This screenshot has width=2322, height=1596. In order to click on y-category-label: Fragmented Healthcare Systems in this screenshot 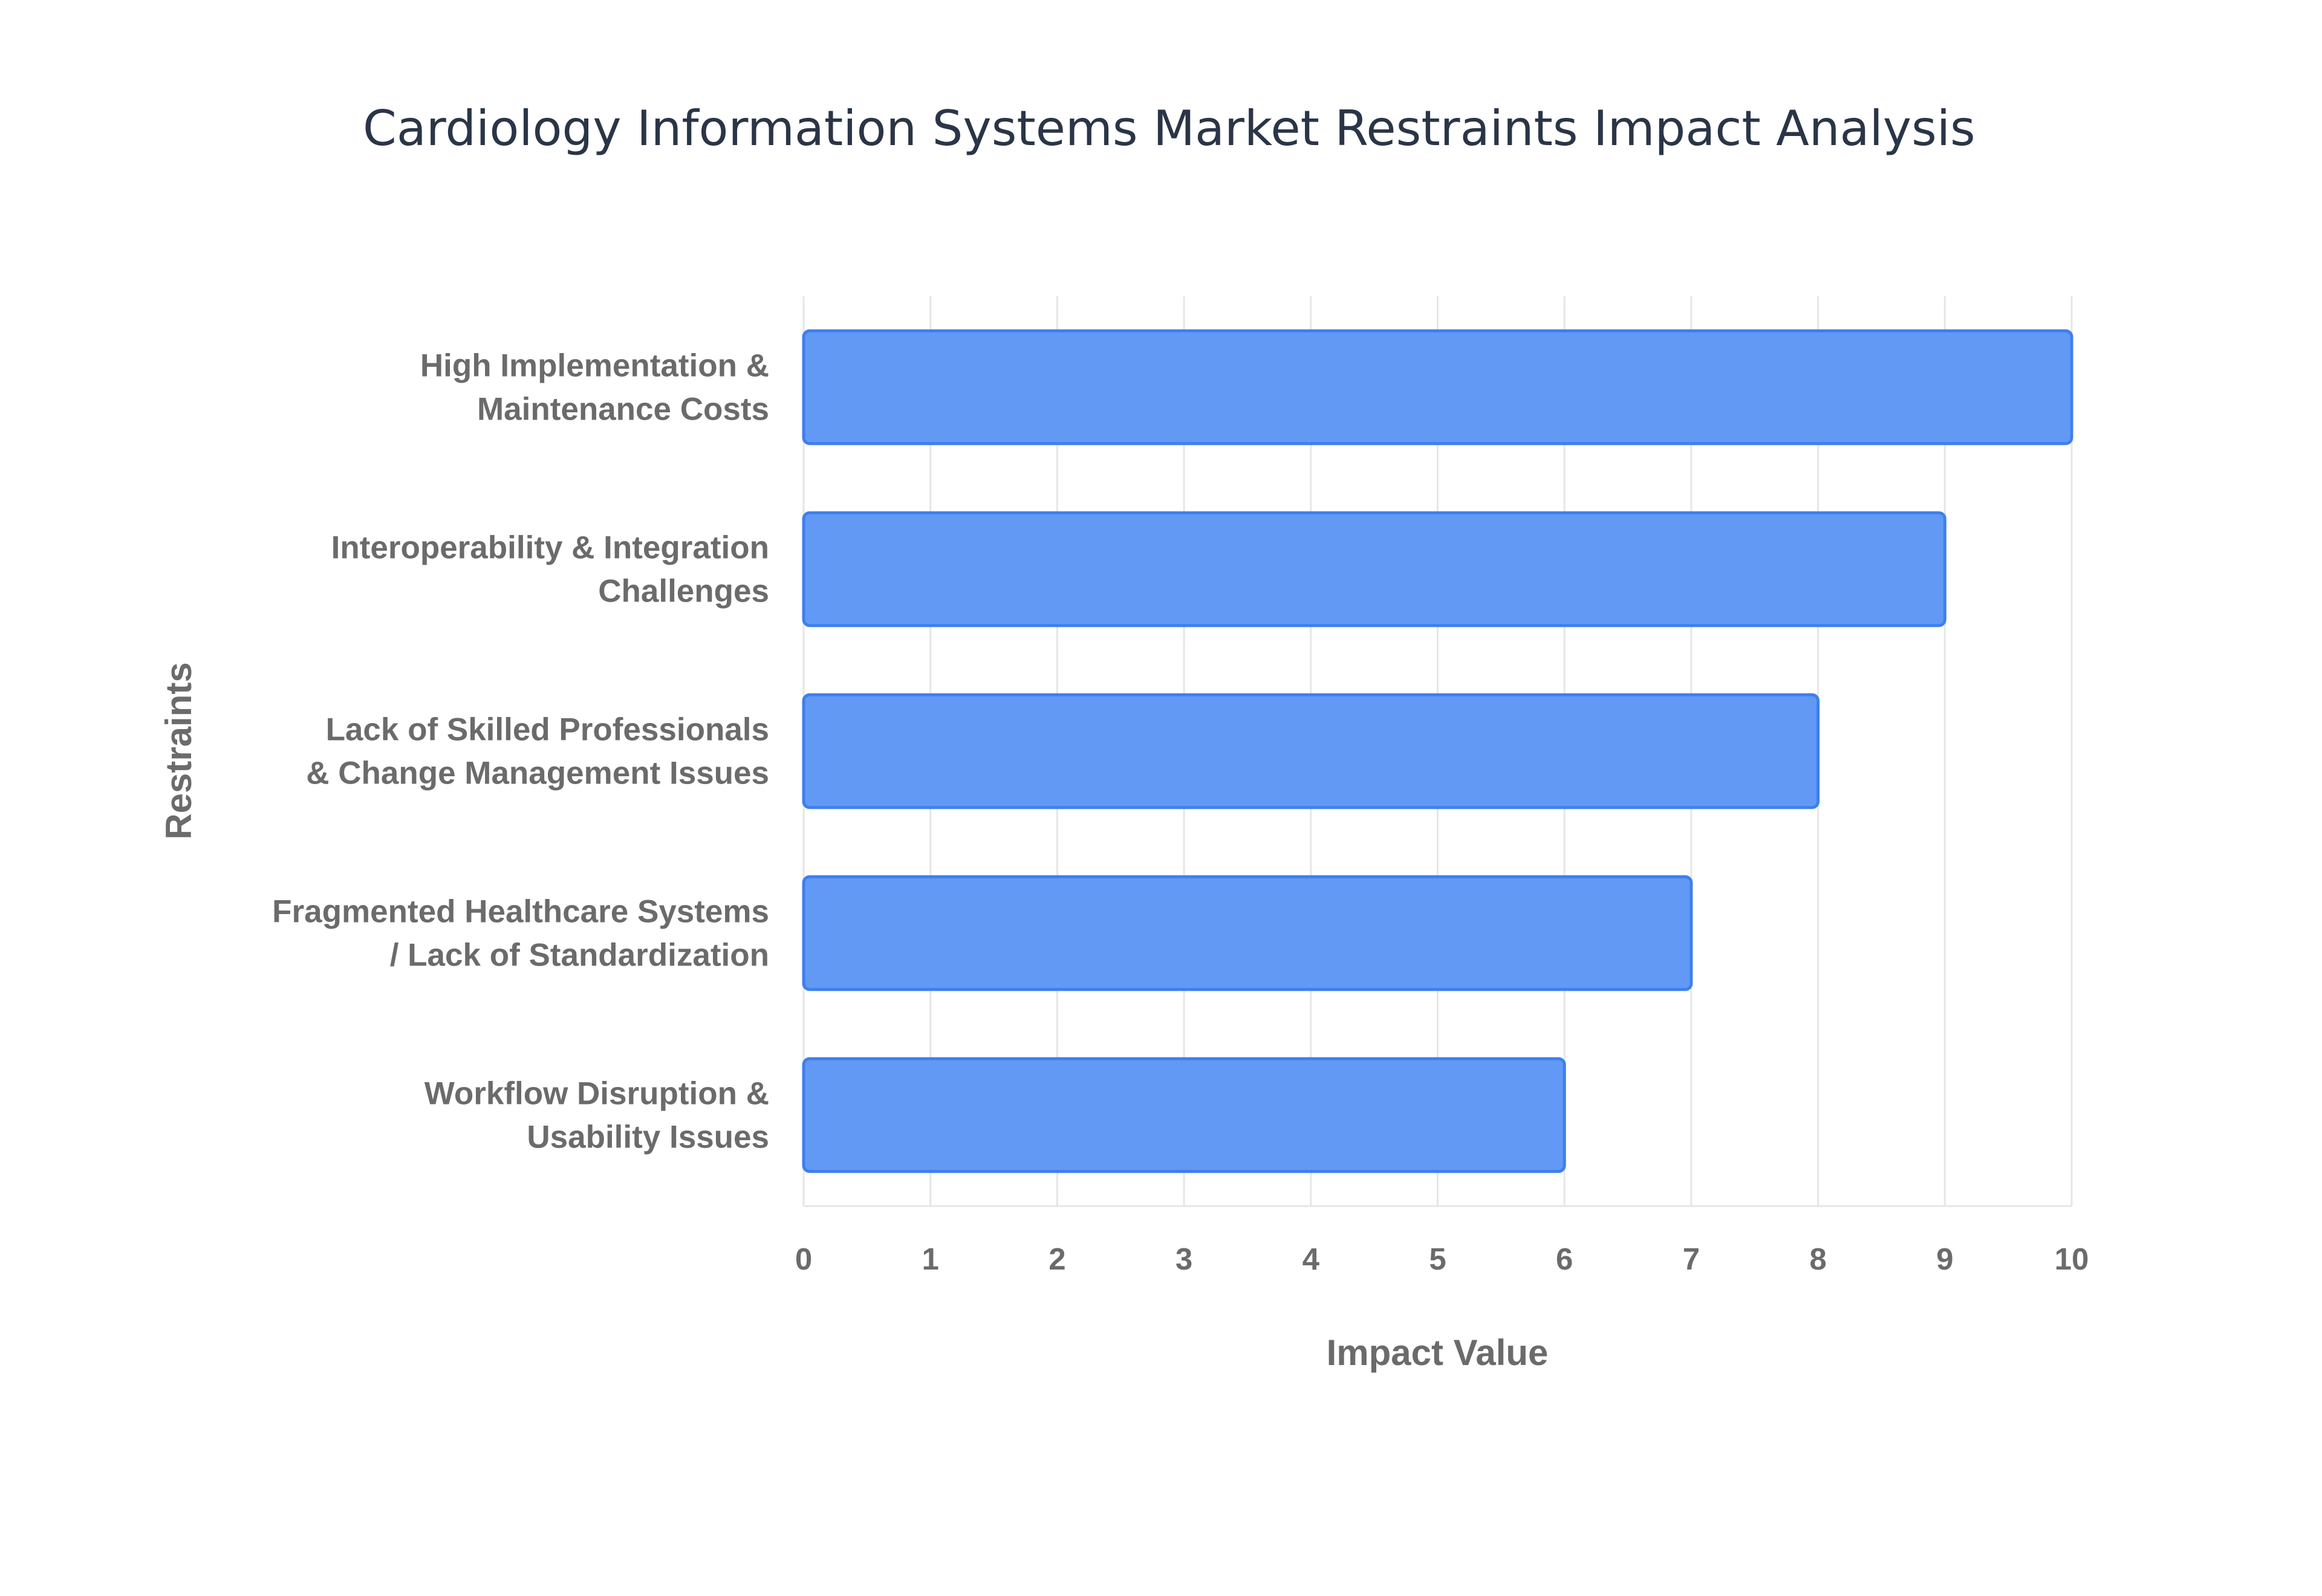, I will do `click(520, 912)`.